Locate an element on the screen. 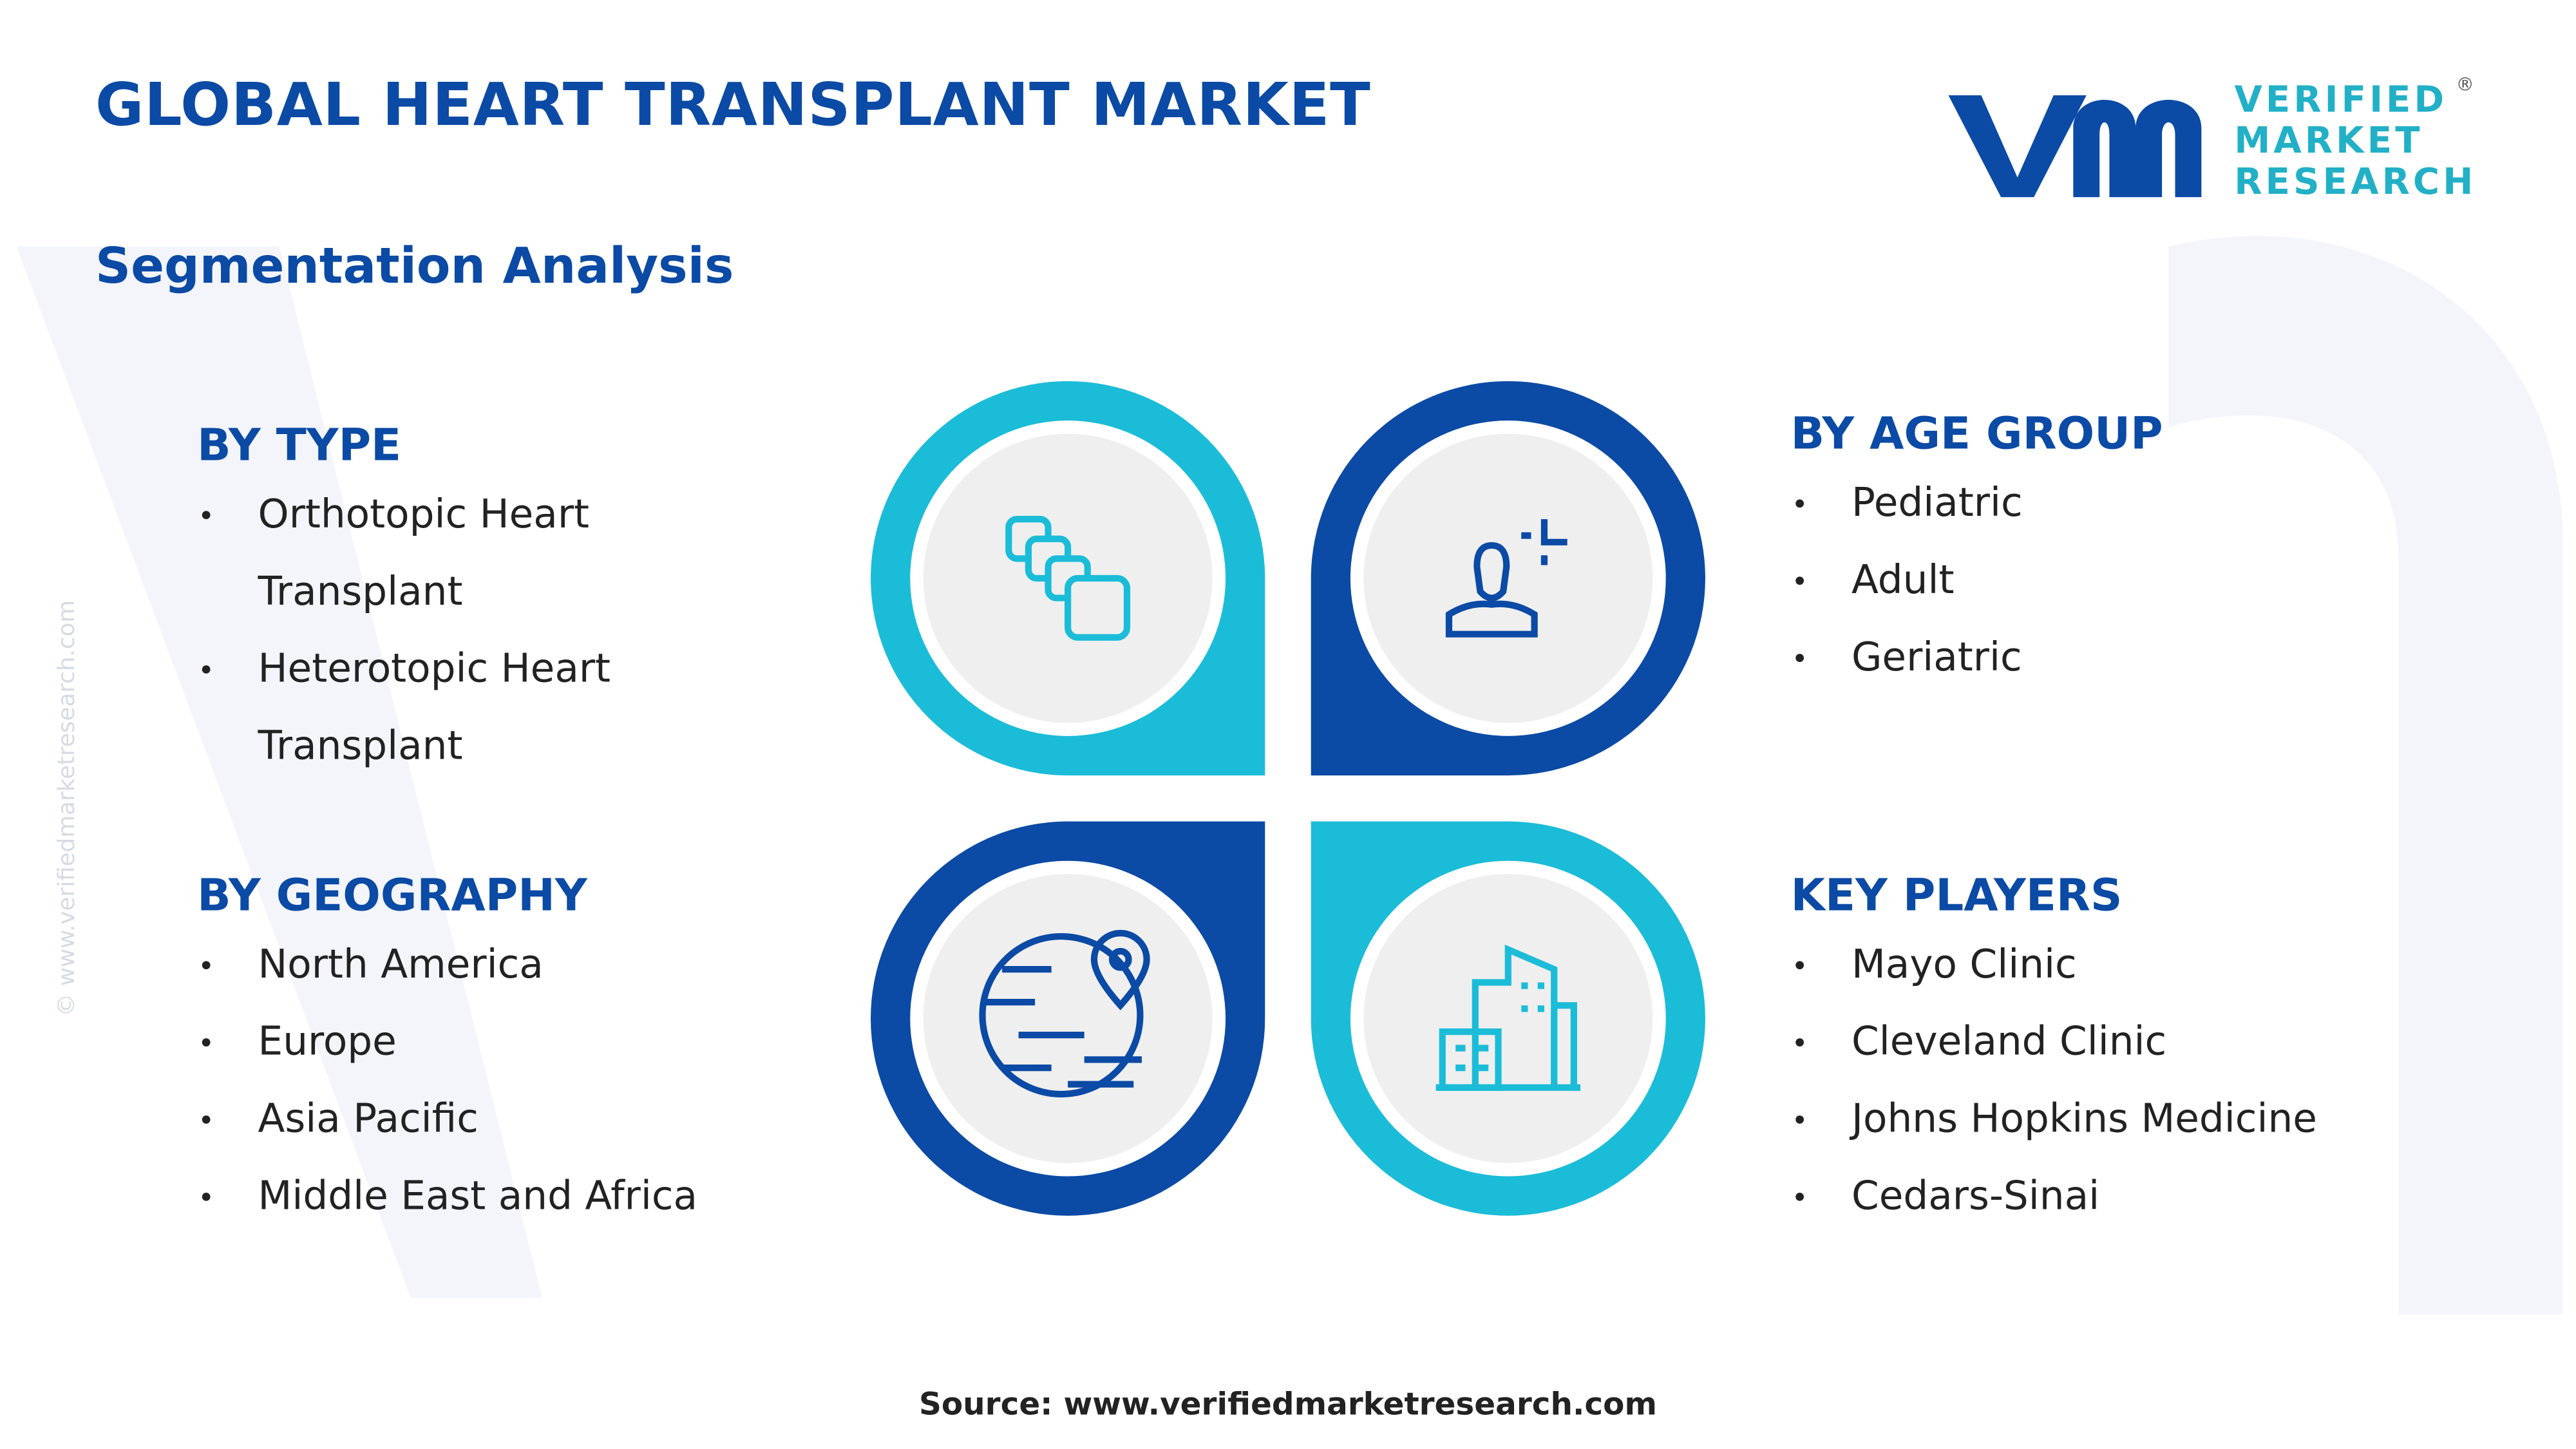 The width and height of the screenshot is (2576, 1449). quadrant-players is located at coordinates (1508, 1018).